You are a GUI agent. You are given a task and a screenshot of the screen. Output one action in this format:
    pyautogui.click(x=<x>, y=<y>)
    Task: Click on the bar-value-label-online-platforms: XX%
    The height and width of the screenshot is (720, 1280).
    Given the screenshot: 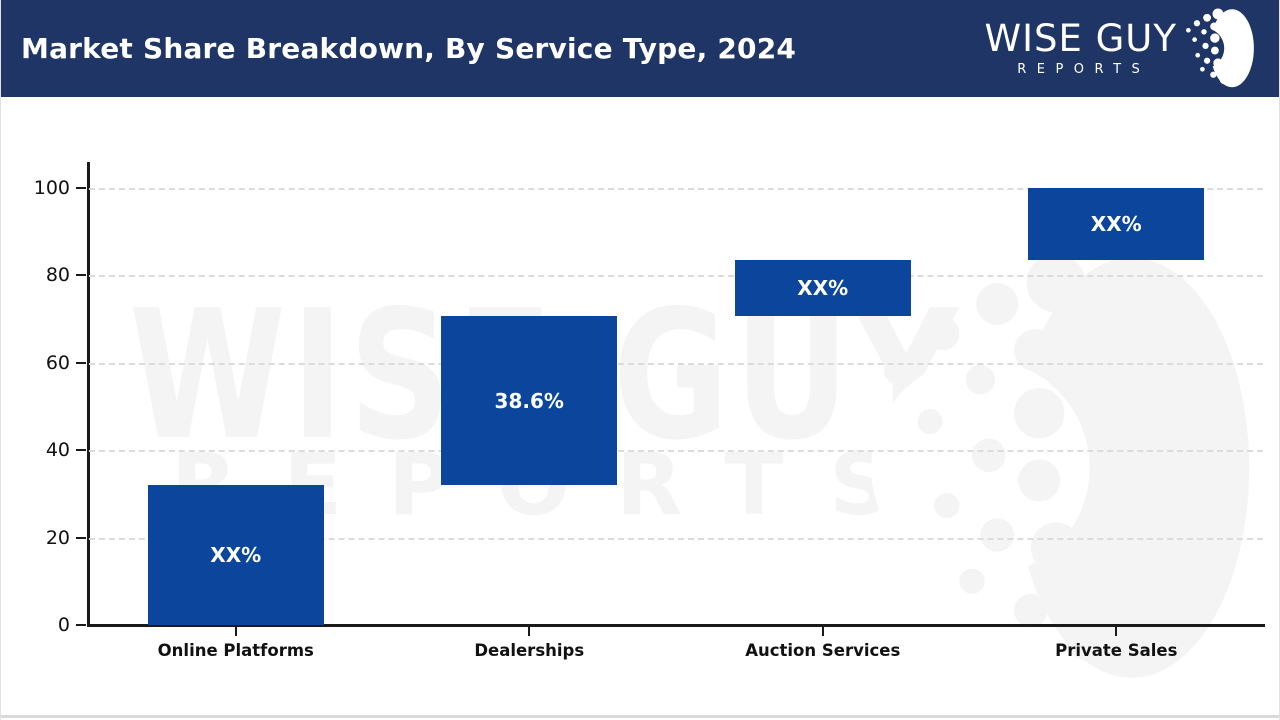 What is the action you would take?
    pyautogui.click(x=236, y=555)
    